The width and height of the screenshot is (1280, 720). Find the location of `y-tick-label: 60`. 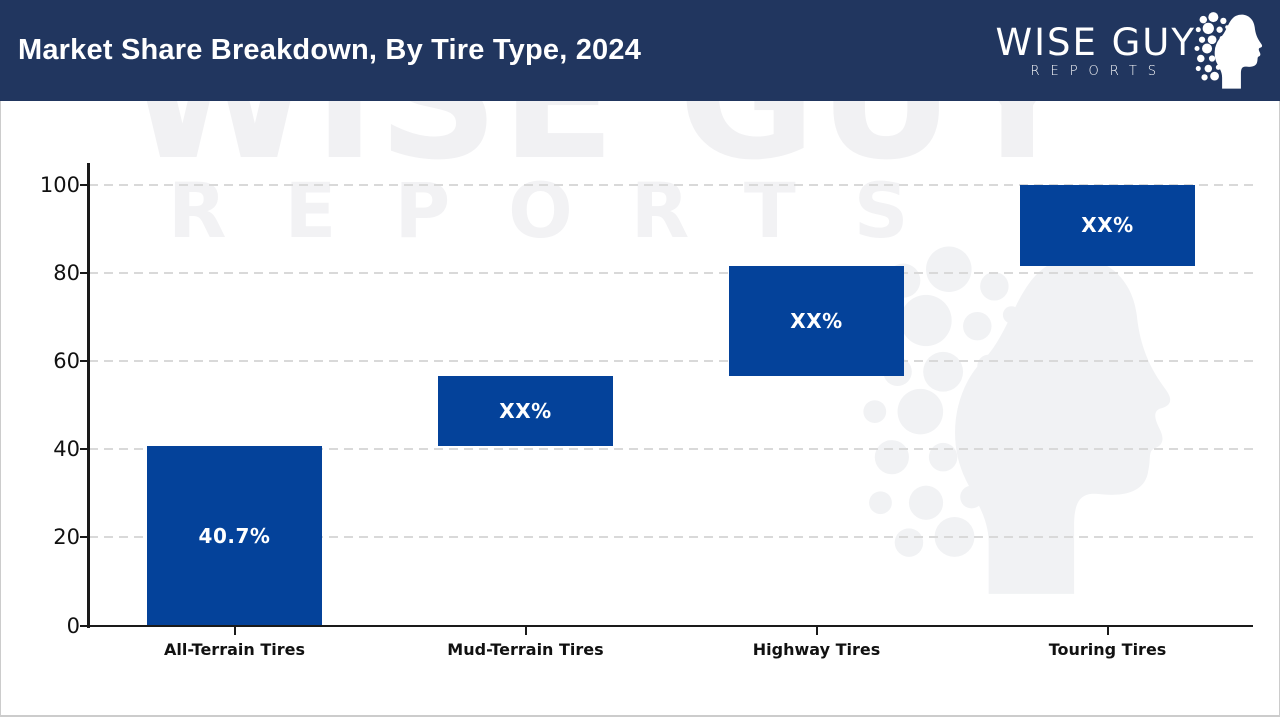

y-tick-label: 60 is located at coordinates (66, 361).